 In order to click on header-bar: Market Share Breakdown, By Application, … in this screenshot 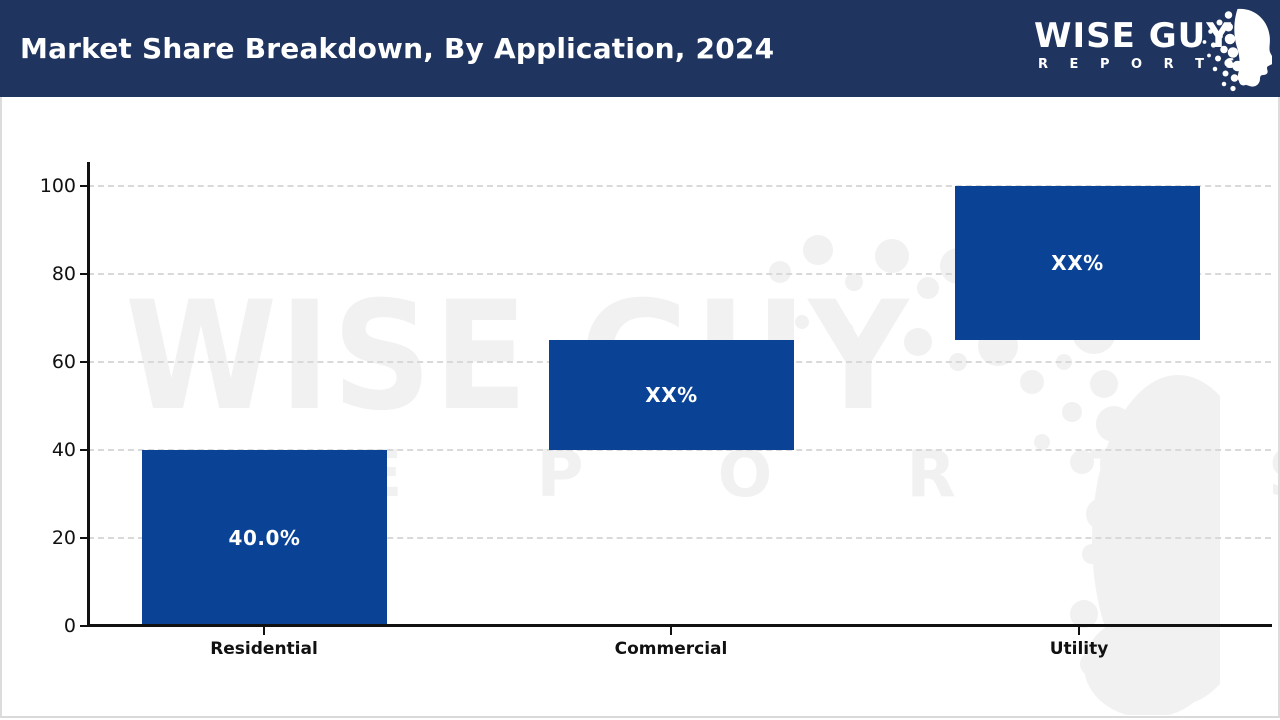, I will do `click(640, 48)`.